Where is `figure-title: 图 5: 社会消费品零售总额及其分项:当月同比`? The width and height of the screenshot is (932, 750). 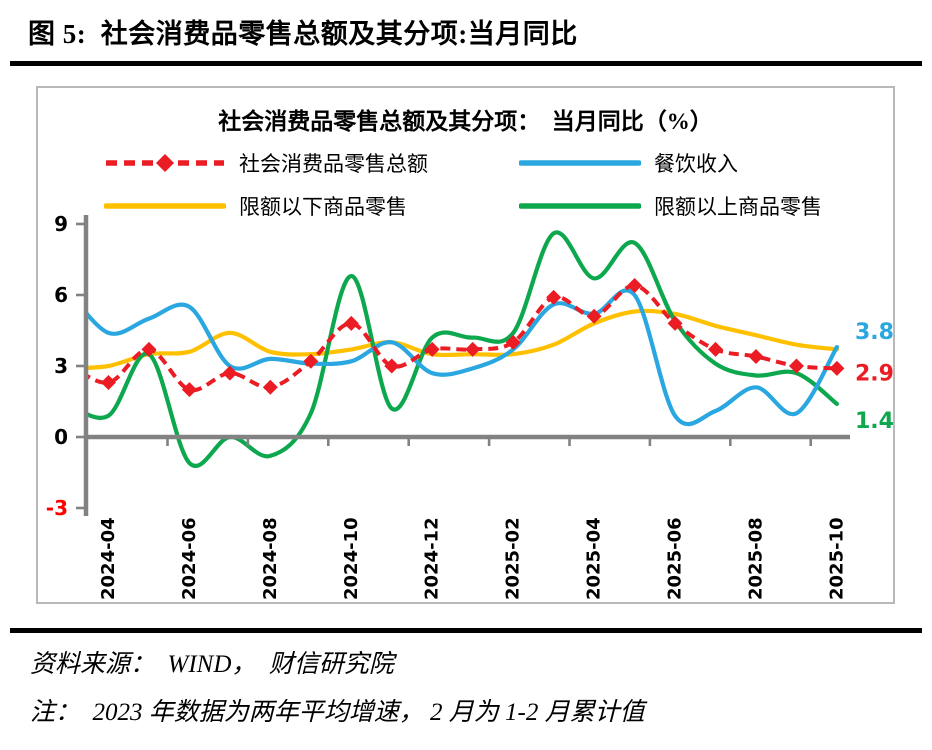
figure-title: 图 5: 社会消费品零售总额及其分项:当月同比 is located at coordinates (303, 34).